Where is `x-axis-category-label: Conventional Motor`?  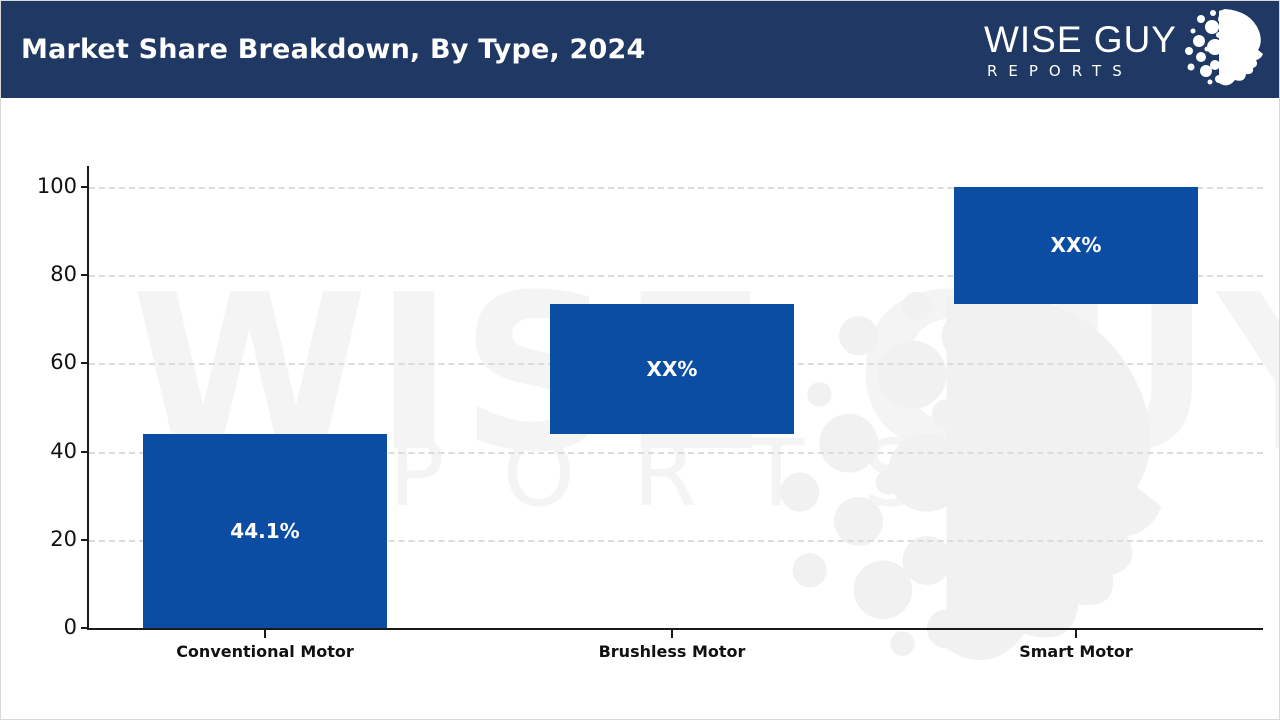
x-axis-category-label: Conventional Motor is located at coordinates (265, 651).